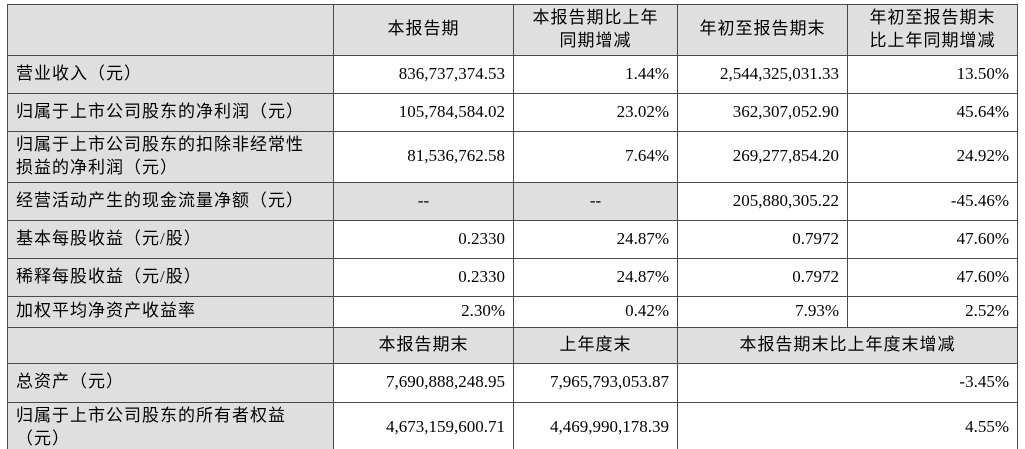 The width and height of the screenshot is (1025, 449). What do you see at coordinates (170, 425) in the screenshot?
I see `row-label: 归属于上市公司股东的所有者权益 （元）` at bounding box center [170, 425].